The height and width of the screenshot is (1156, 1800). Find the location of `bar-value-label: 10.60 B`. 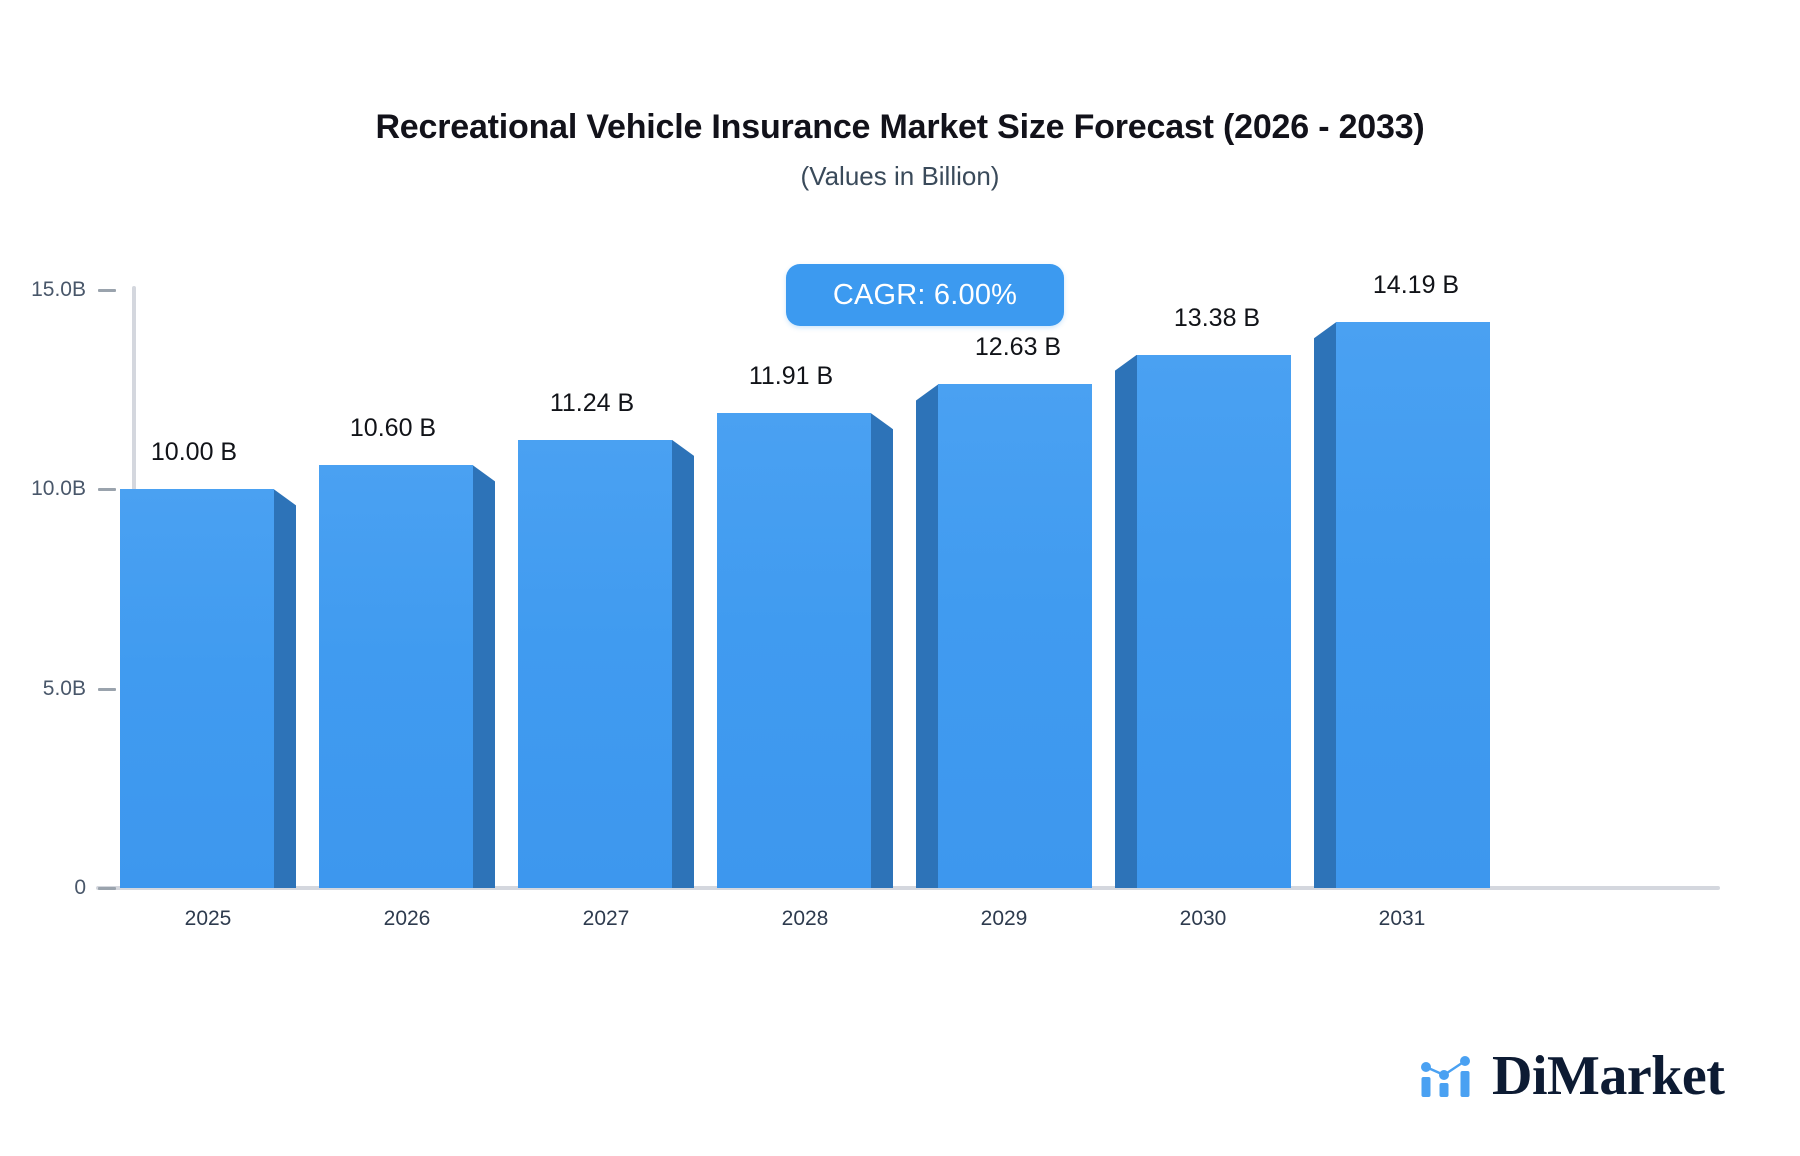

bar-value-label: 10.60 B is located at coordinates (393, 428).